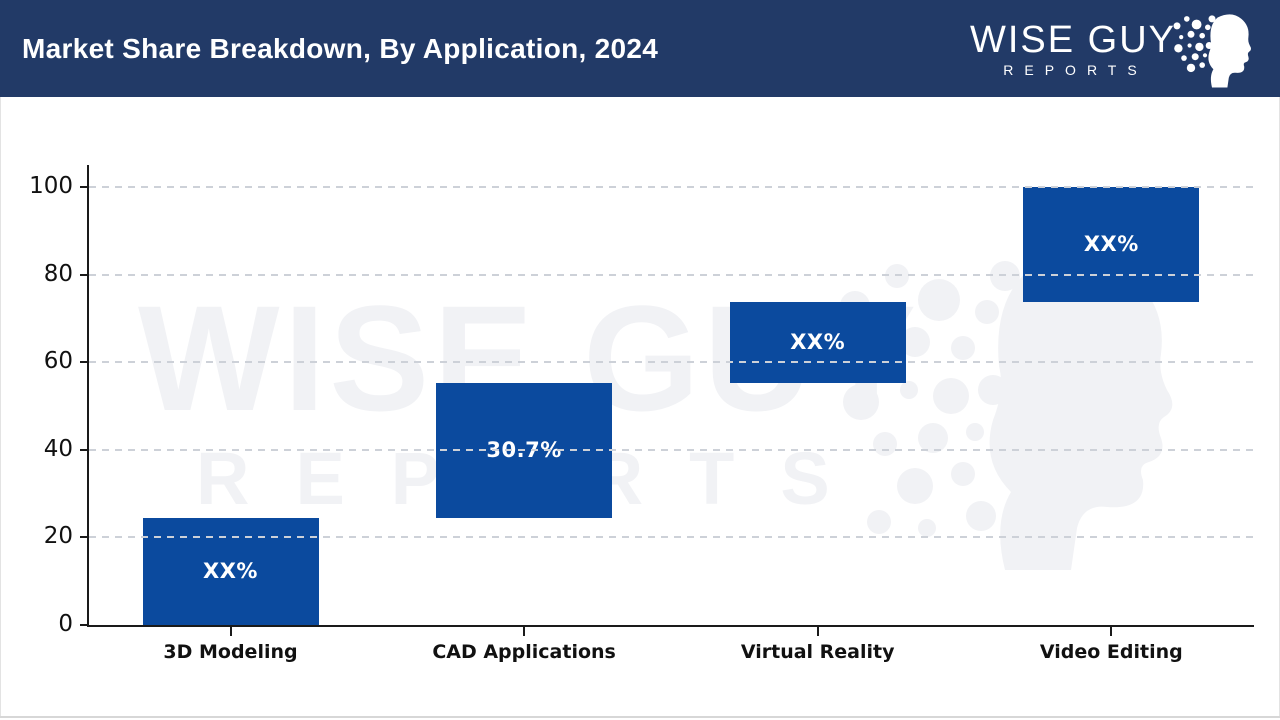 The image size is (1280, 720). Describe the element at coordinates (1111, 652) in the screenshot. I see `x-axis-label: Video Editing` at that location.